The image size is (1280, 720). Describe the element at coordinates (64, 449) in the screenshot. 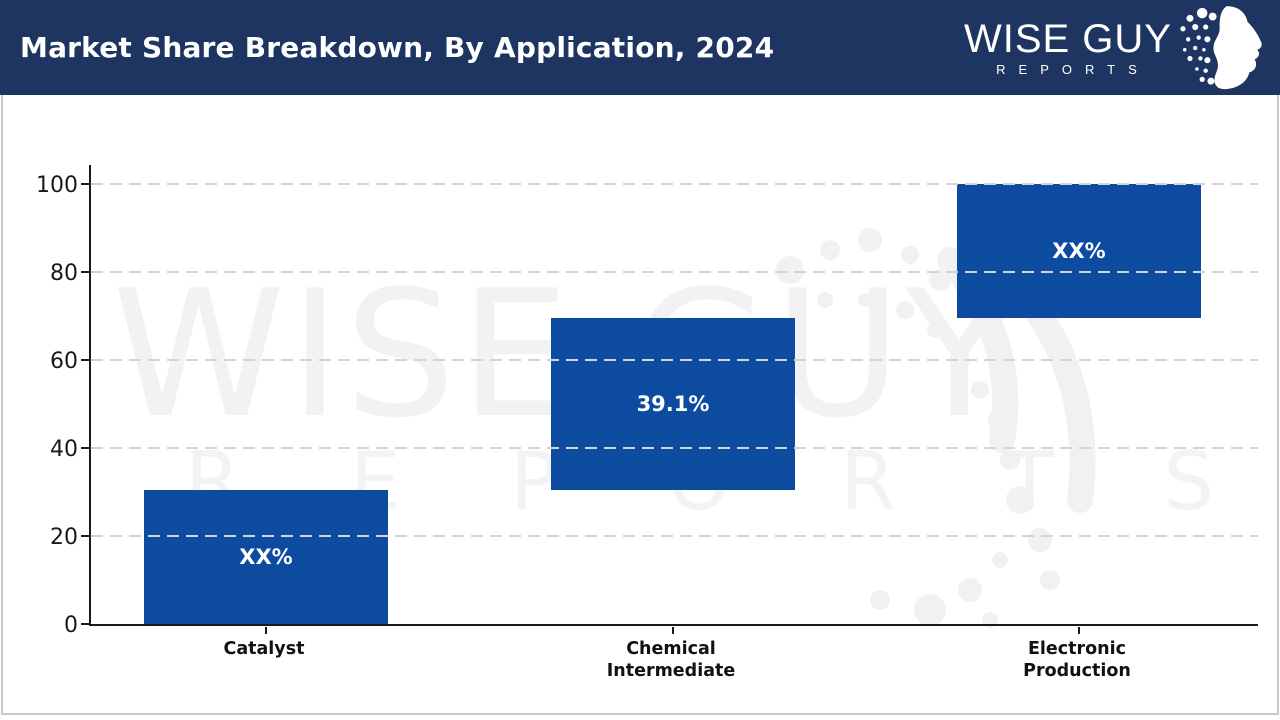

I see `y-tick-label-40: 40` at that location.